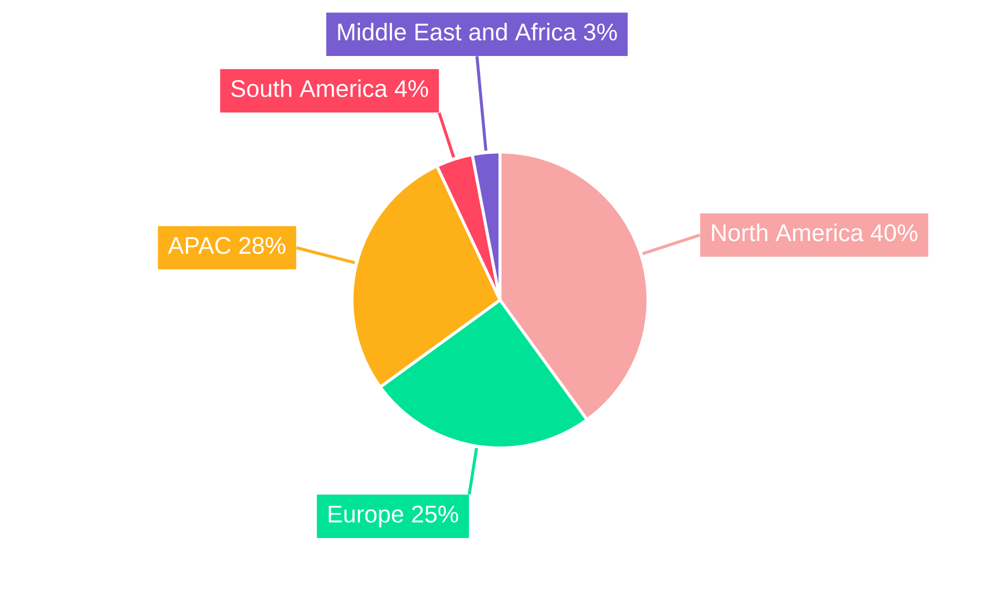 The image size is (1000, 600). I want to click on slice-label: Middle East and Africa, so click(457, 31).